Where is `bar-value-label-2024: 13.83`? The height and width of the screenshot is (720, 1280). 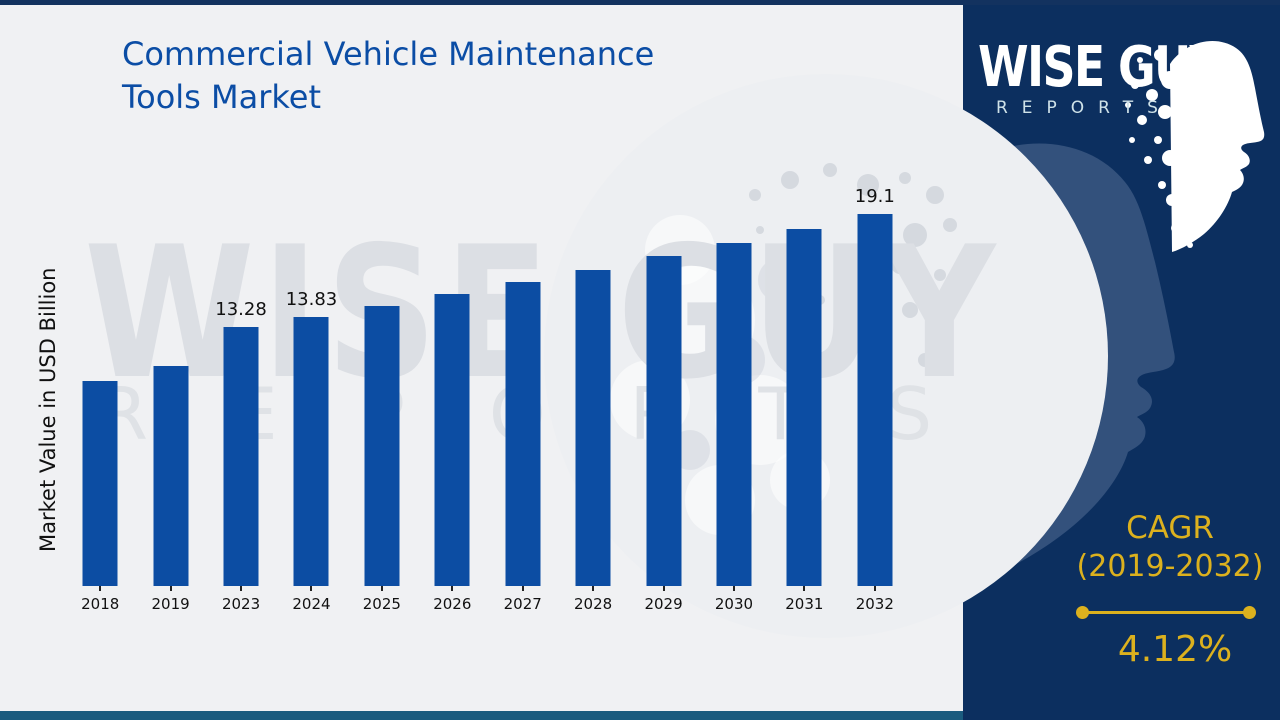
bar-value-label-2024: 13.83 is located at coordinates (311, 299).